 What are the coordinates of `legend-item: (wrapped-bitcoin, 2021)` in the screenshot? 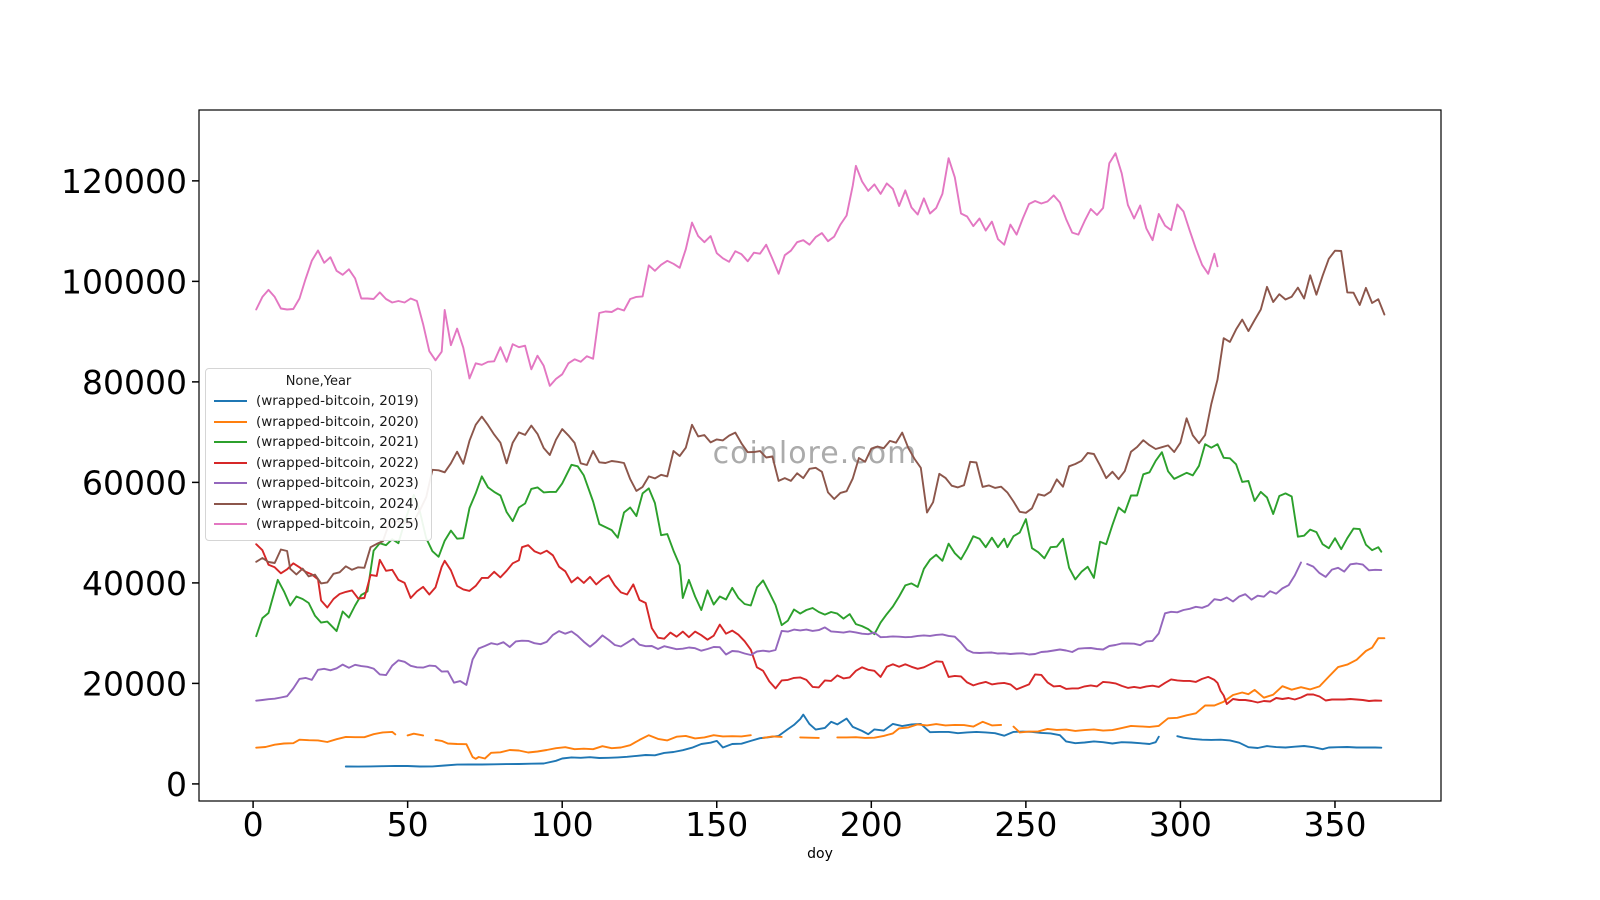 It's located at (318, 442).